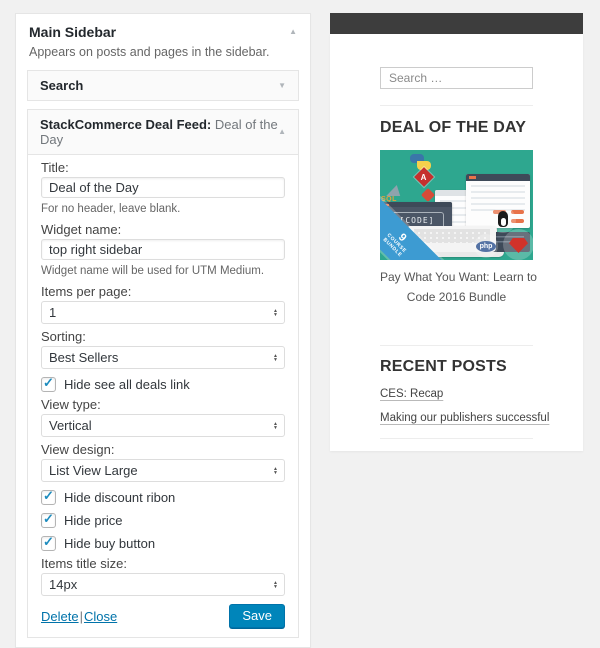 This screenshot has height=648, width=600. I want to click on widget-name-field-label: Widget name:, so click(81, 229).